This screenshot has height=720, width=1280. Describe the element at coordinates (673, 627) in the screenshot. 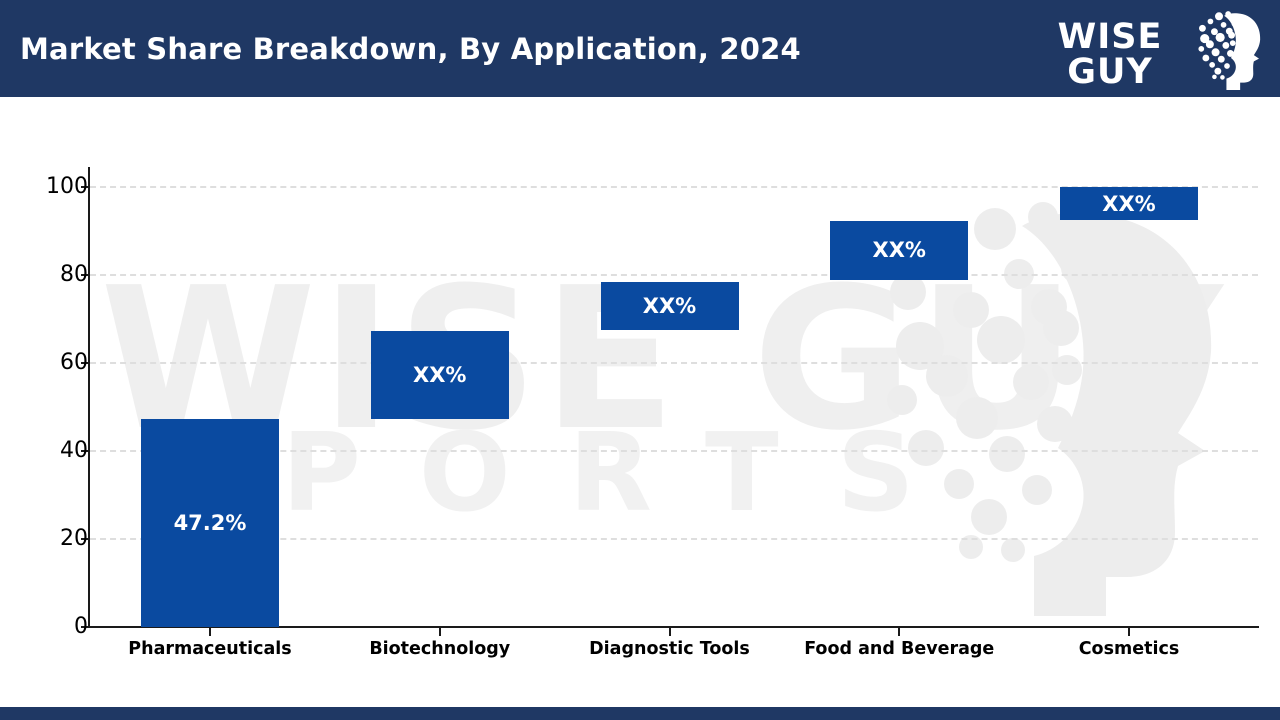

I see `x-axis-line` at that location.